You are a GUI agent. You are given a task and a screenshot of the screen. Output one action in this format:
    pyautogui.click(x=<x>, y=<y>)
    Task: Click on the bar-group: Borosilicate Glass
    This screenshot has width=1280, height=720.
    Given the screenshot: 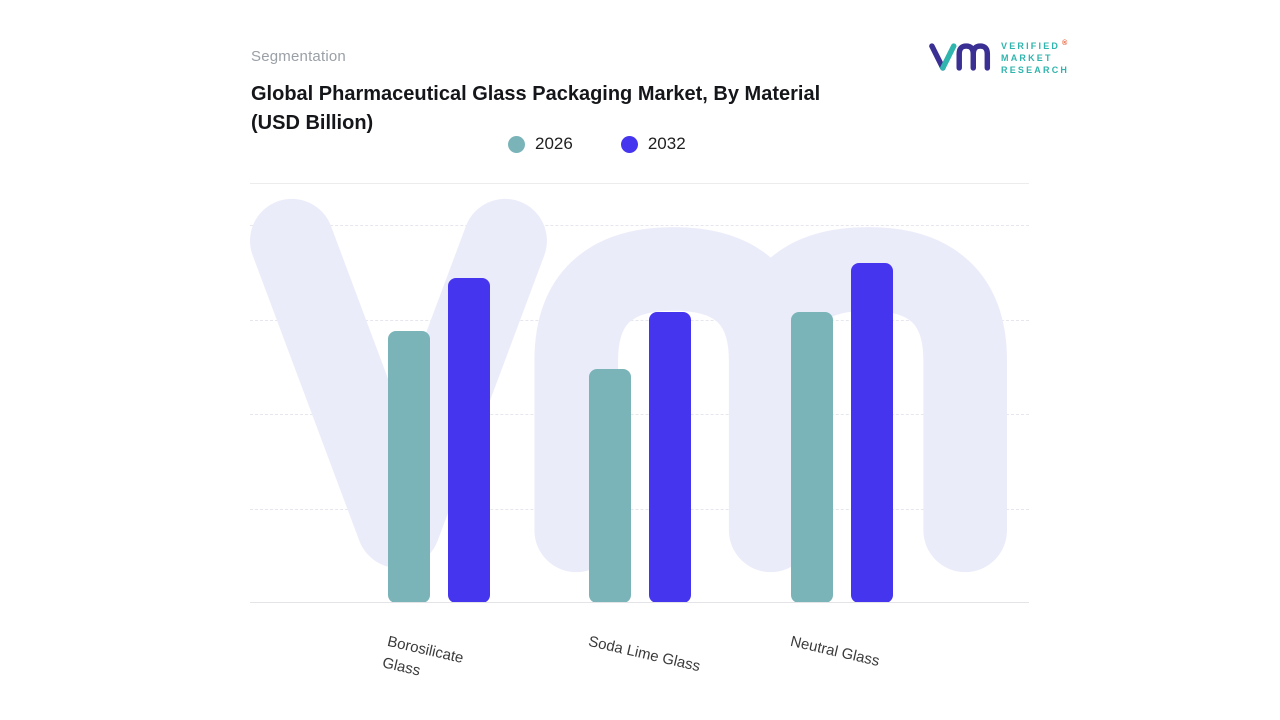 What is the action you would take?
    pyautogui.click(x=435, y=452)
    